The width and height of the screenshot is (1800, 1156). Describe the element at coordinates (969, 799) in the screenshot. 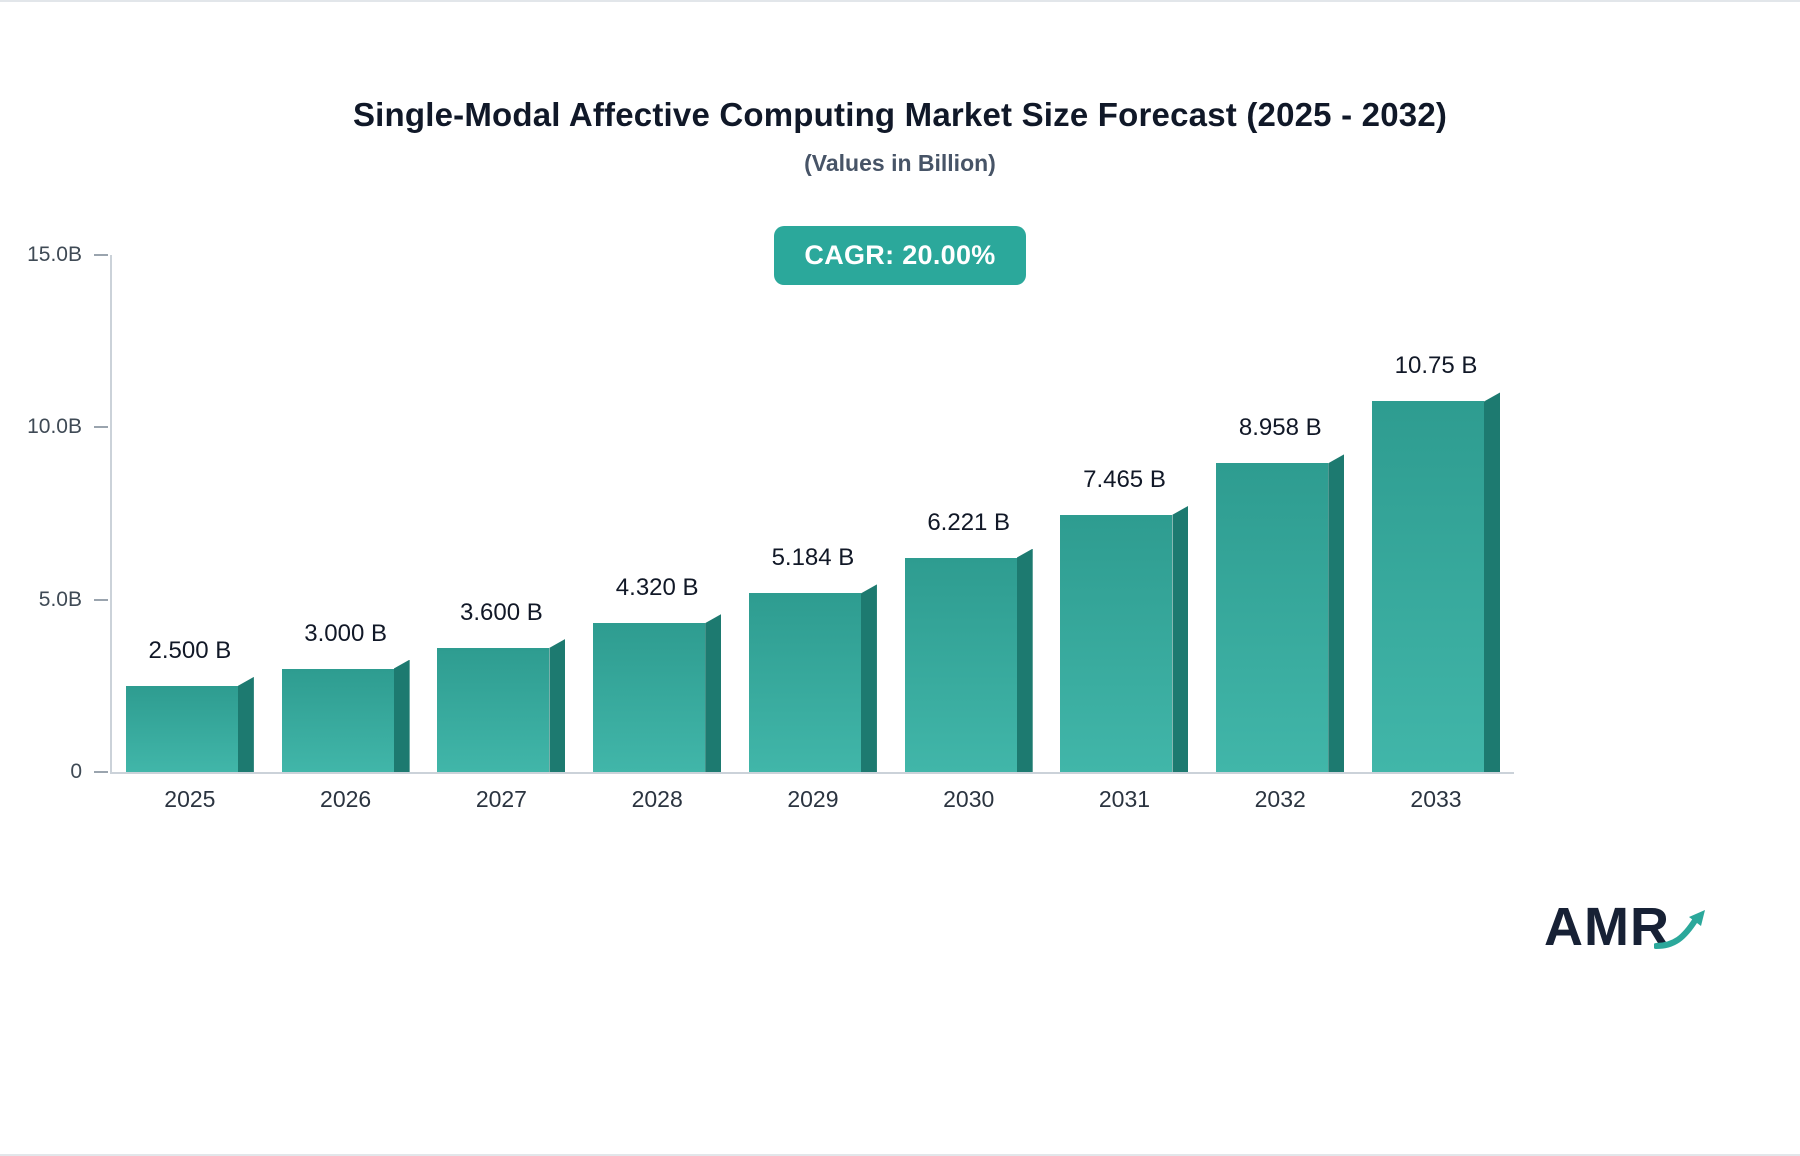

I see `x-axis-label: 2030` at that location.